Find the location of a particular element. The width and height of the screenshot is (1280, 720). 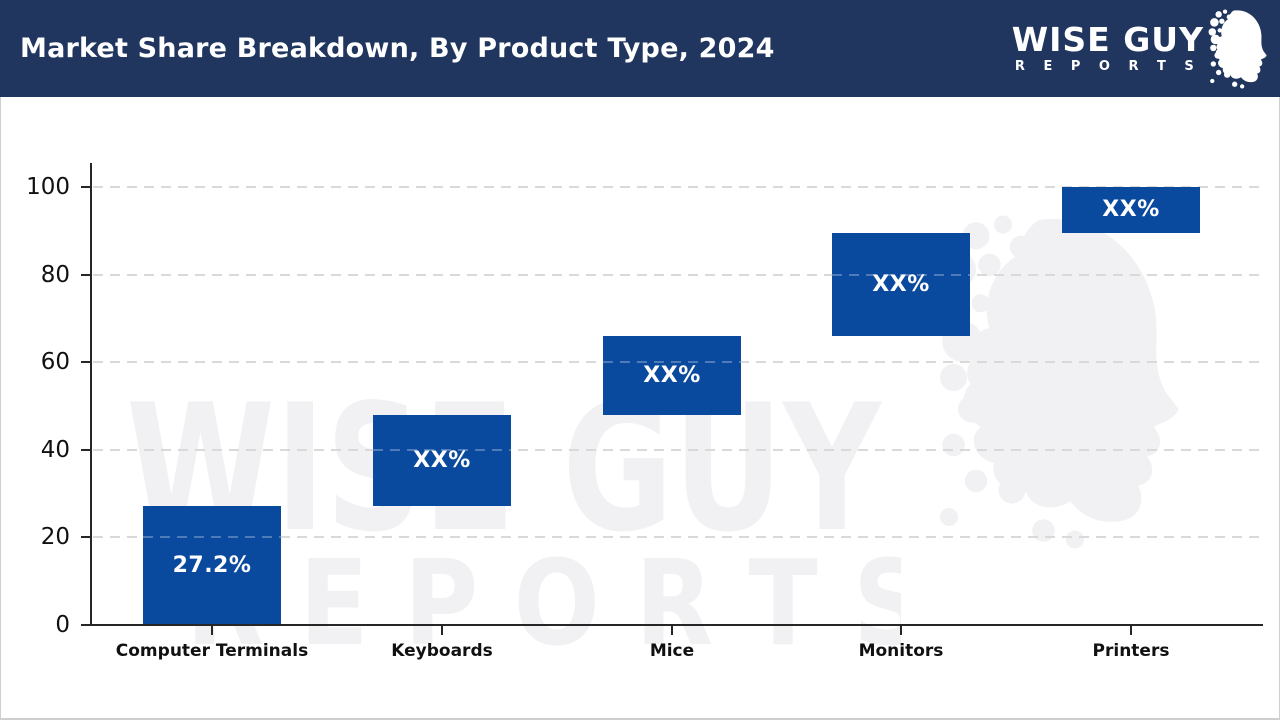

logo-reports-text: R E P O R T S is located at coordinates (1107, 66).